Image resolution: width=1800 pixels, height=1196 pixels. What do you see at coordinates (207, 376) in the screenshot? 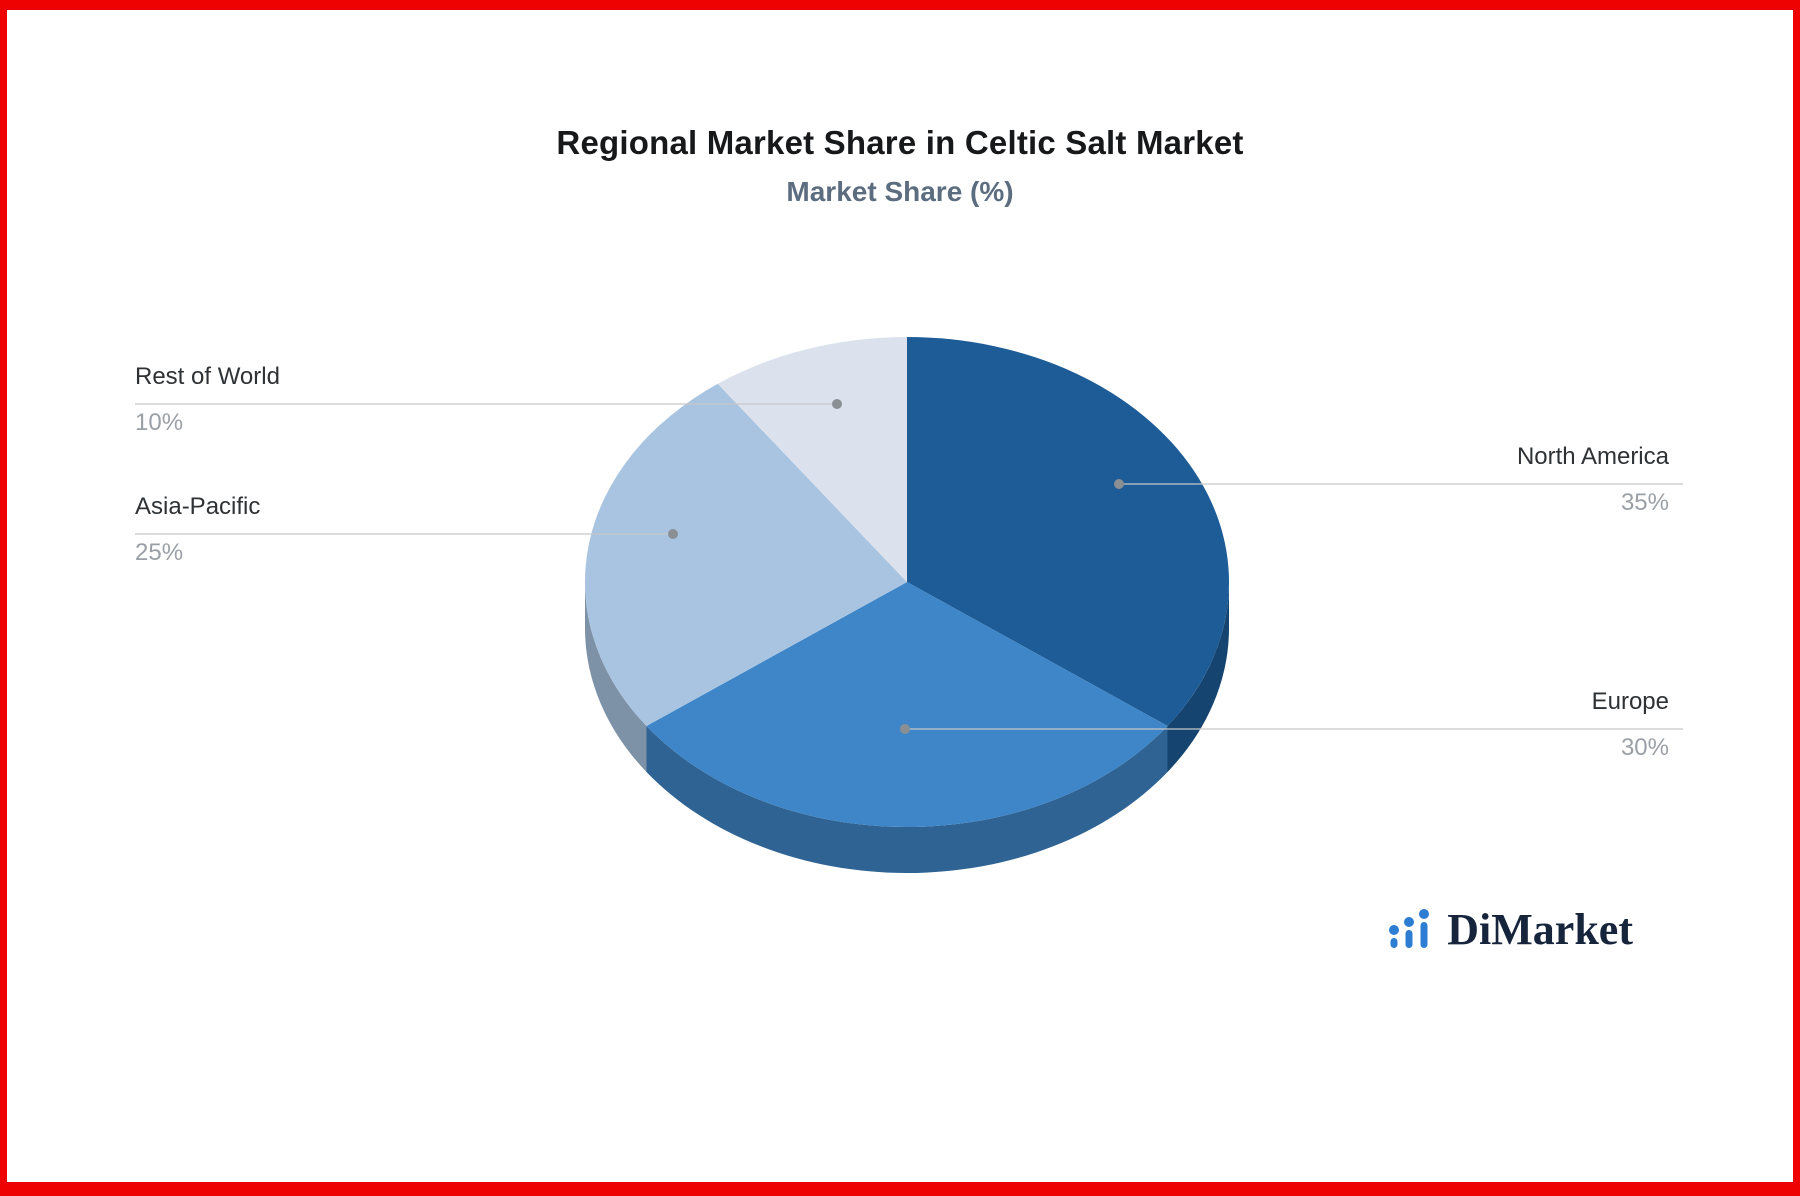
I see `slice-label: Rest of World` at bounding box center [207, 376].